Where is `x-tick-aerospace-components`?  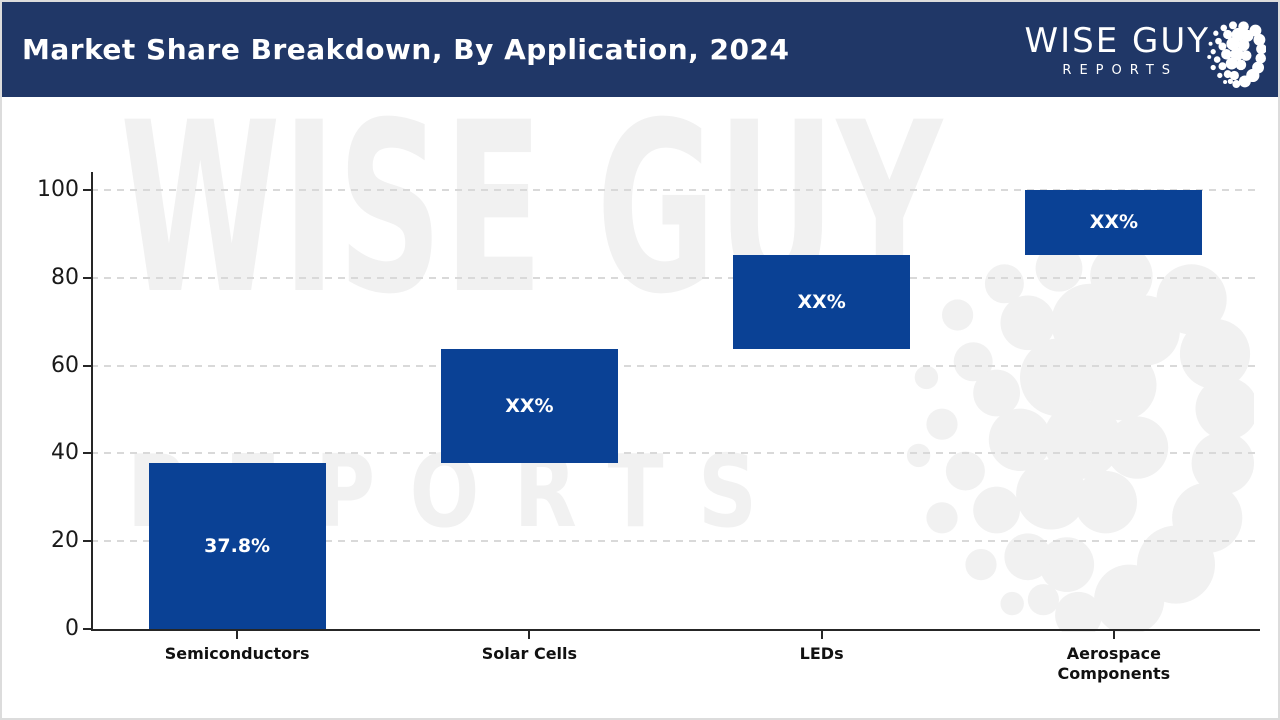 x-tick-aerospace-components is located at coordinates (1113, 635).